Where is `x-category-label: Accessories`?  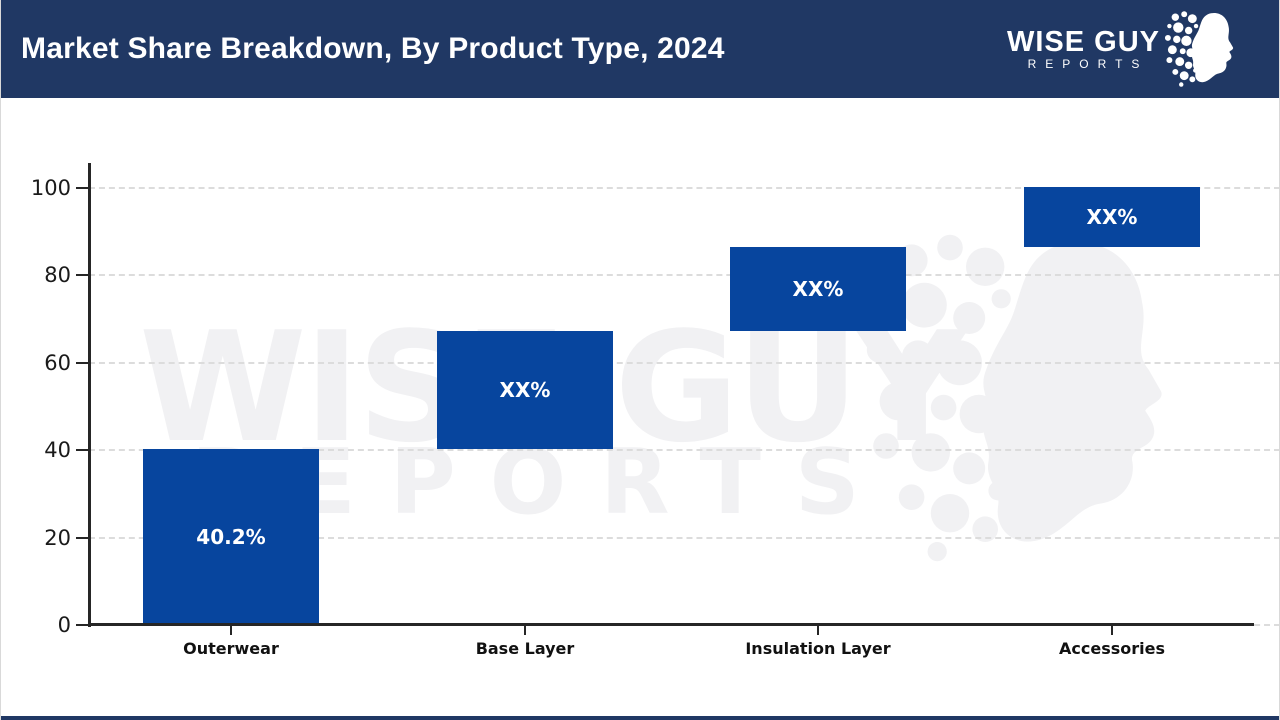
x-category-label: Accessories is located at coordinates (1112, 648).